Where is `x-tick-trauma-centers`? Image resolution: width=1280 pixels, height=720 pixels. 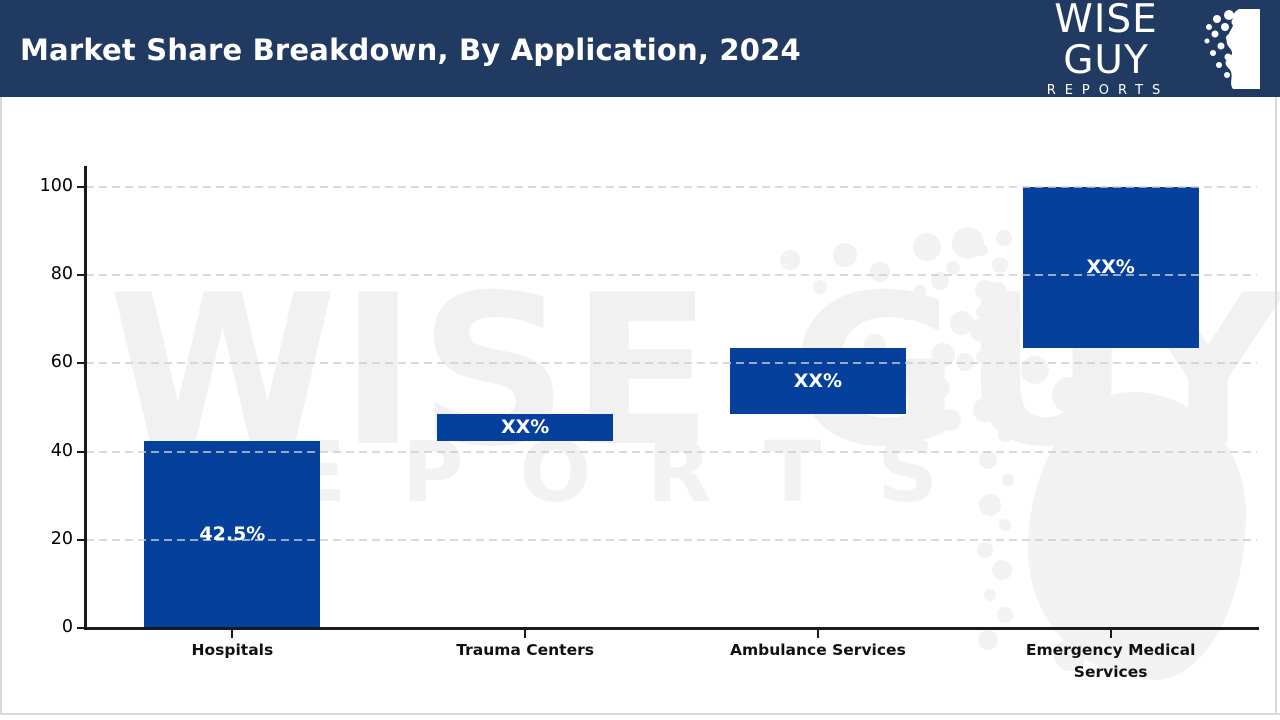 x-tick-trauma-centers is located at coordinates (525, 633).